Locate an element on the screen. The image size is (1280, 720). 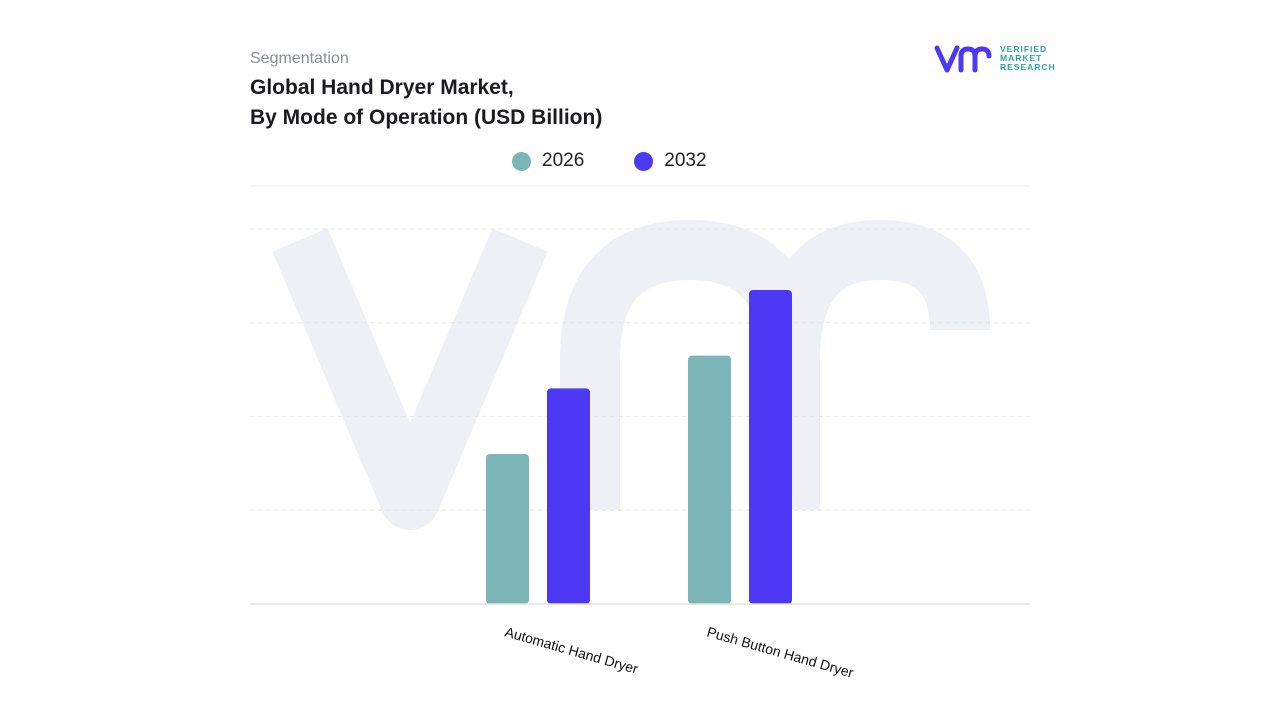
verified-market-research-logo: VERIFIED MARKET RESEARCH is located at coordinates (1004, 61).